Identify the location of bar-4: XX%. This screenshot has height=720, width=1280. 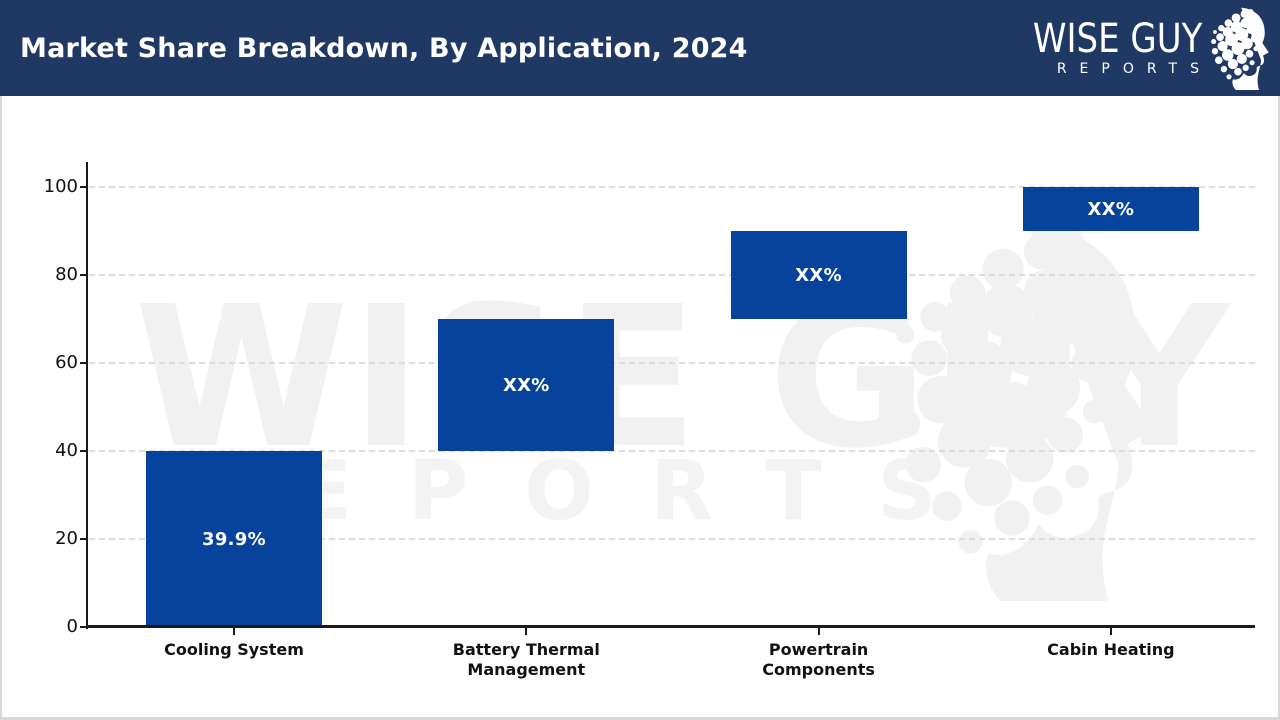
(1110, 209).